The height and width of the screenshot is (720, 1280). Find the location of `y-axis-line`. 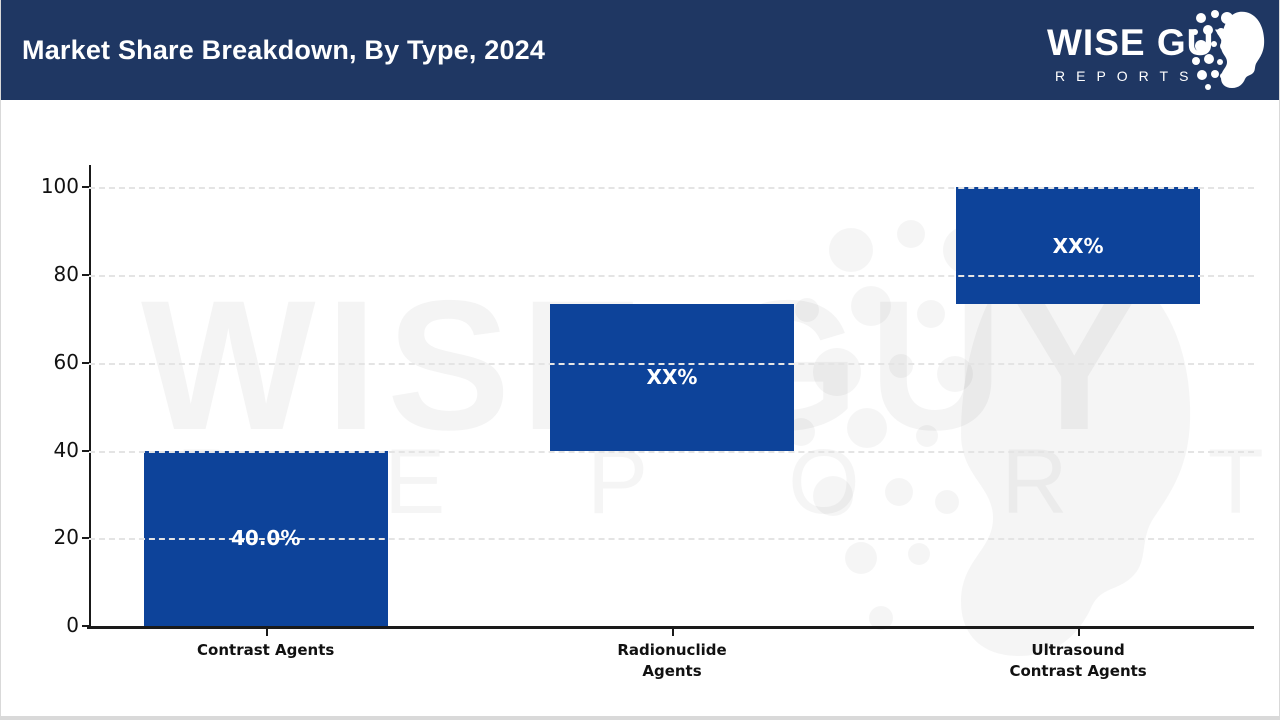

y-axis-line is located at coordinates (90, 396).